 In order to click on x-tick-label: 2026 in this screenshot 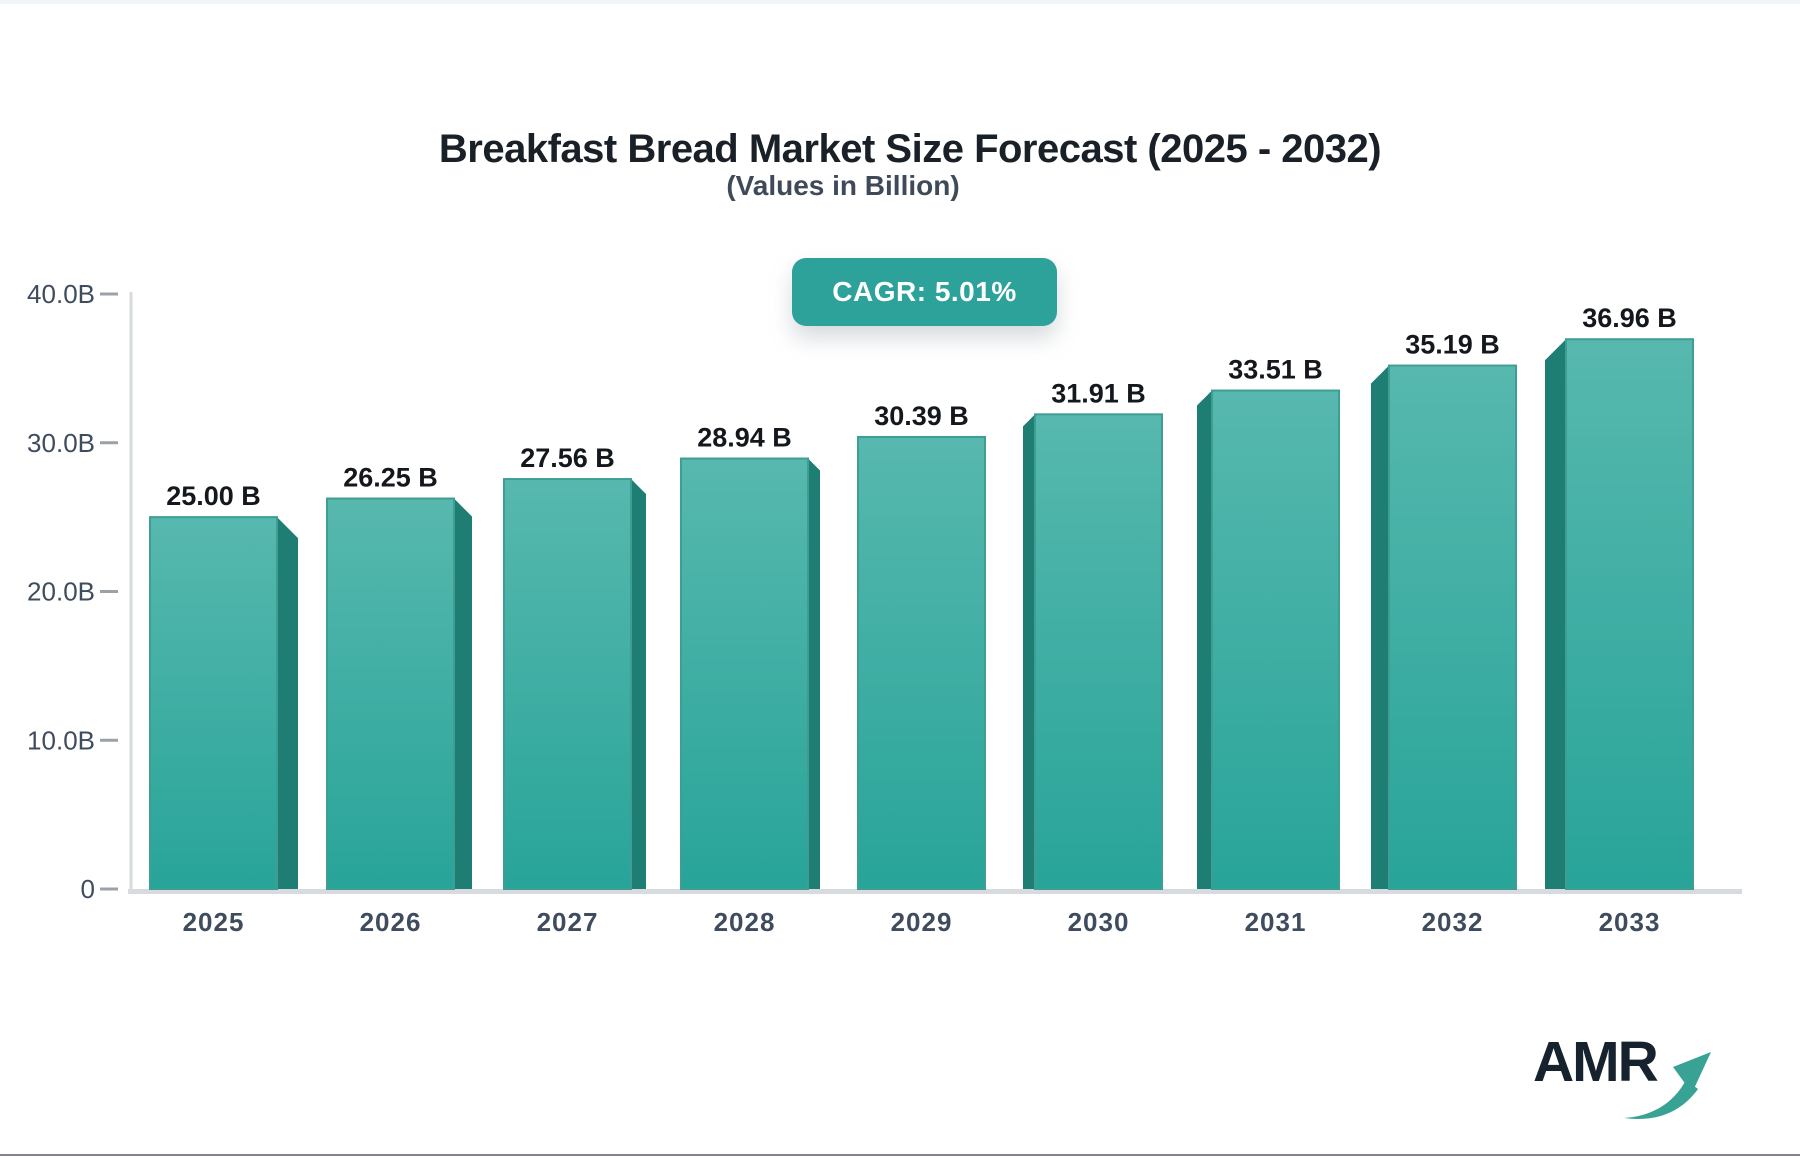, I will do `click(391, 922)`.